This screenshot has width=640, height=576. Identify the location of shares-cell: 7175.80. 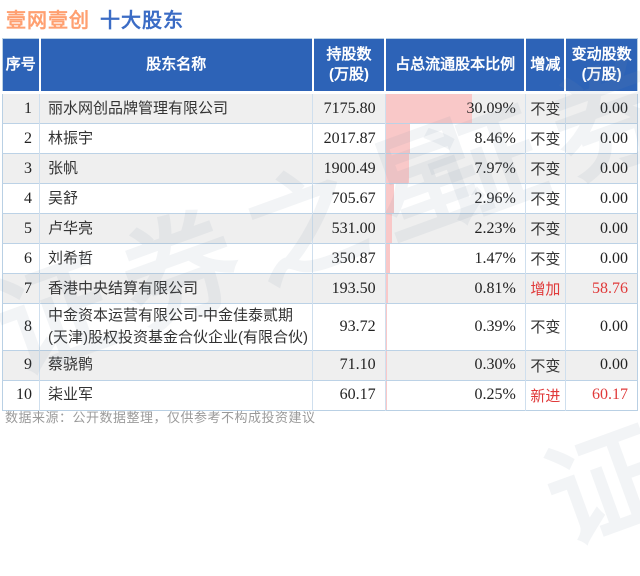
(349, 108).